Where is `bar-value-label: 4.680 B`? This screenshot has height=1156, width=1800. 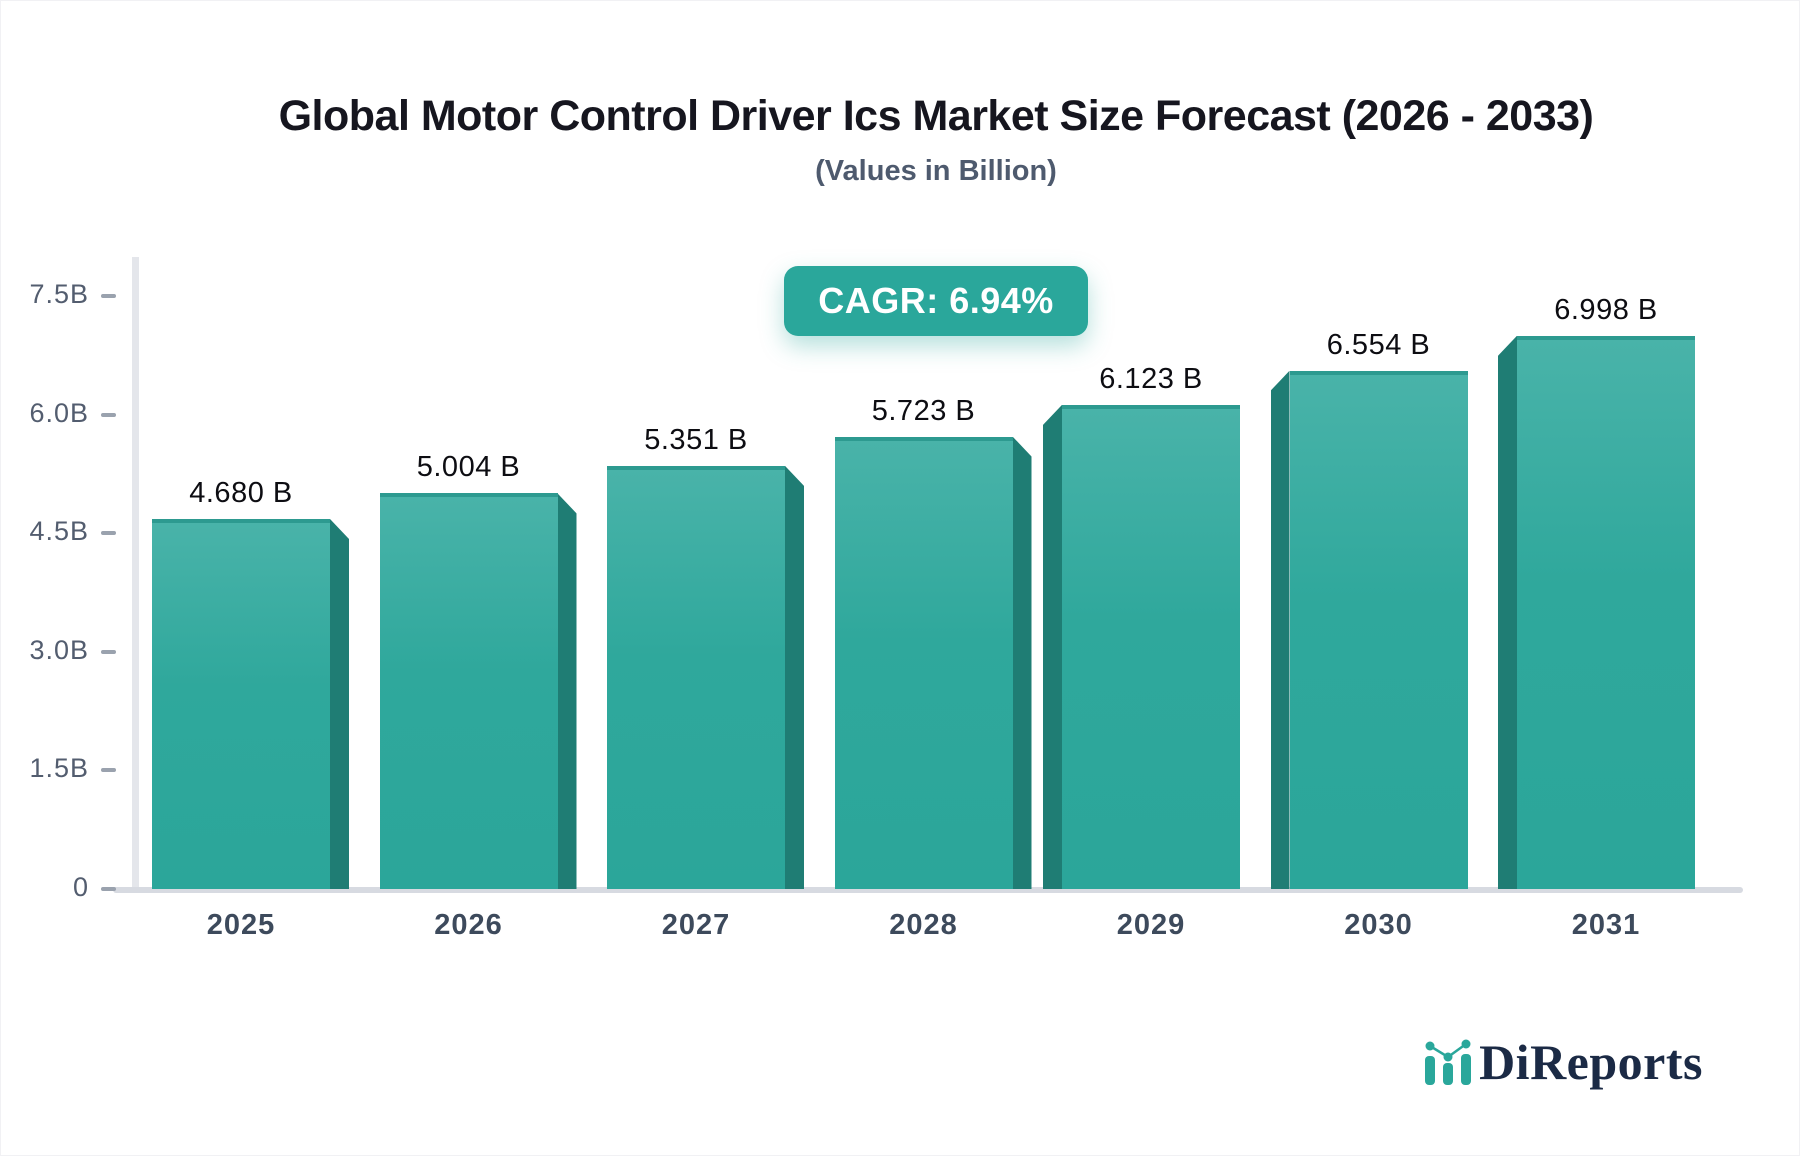 bar-value-label: 4.680 B is located at coordinates (241, 492).